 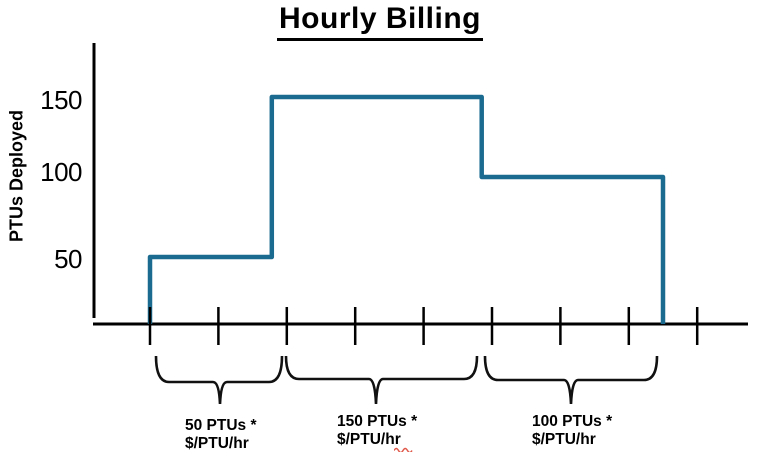 What do you see at coordinates (564, 439) in the screenshot?
I see `segment-label-3-line2: $/PTU/hr` at bounding box center [564, 439].